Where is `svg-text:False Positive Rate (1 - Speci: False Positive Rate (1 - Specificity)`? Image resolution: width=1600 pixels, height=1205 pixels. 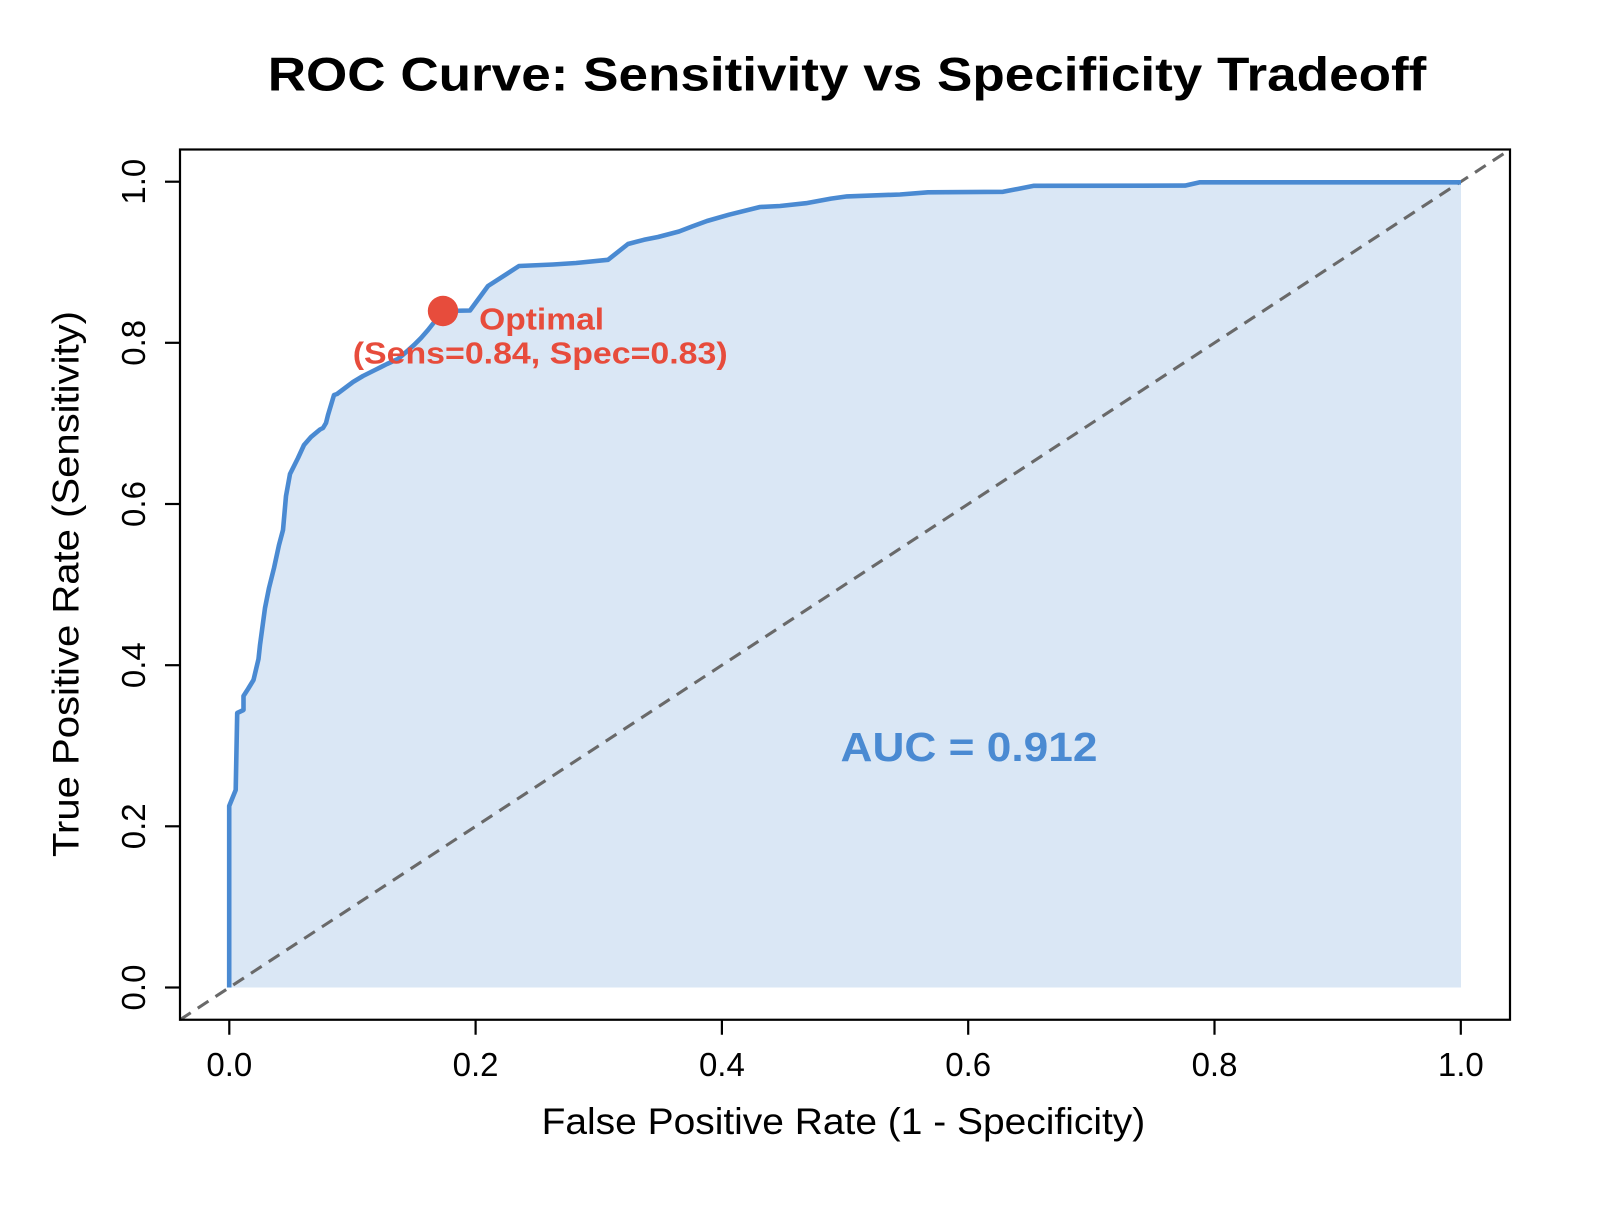
svg-text:False Positive Rate (1 - Speci: False Positive Rate (1 - Specificity) is located at coordinates (844, 1122).